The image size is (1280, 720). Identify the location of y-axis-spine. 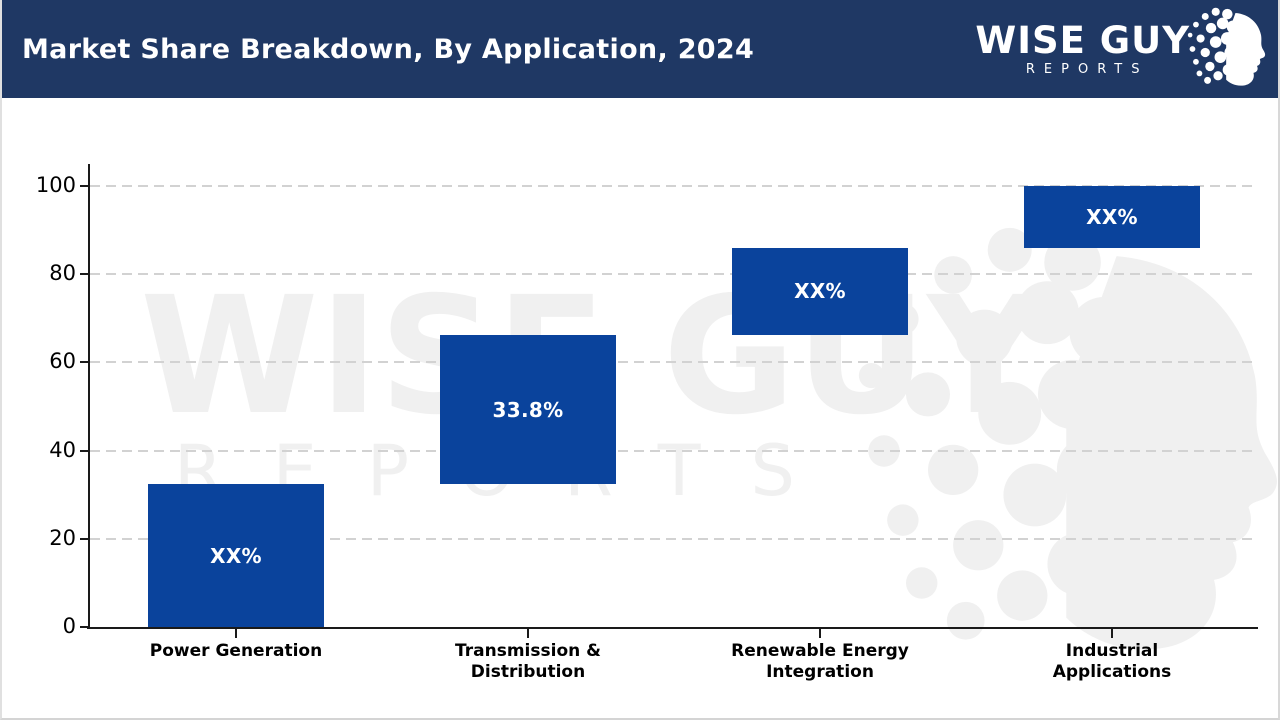
(89, 396).